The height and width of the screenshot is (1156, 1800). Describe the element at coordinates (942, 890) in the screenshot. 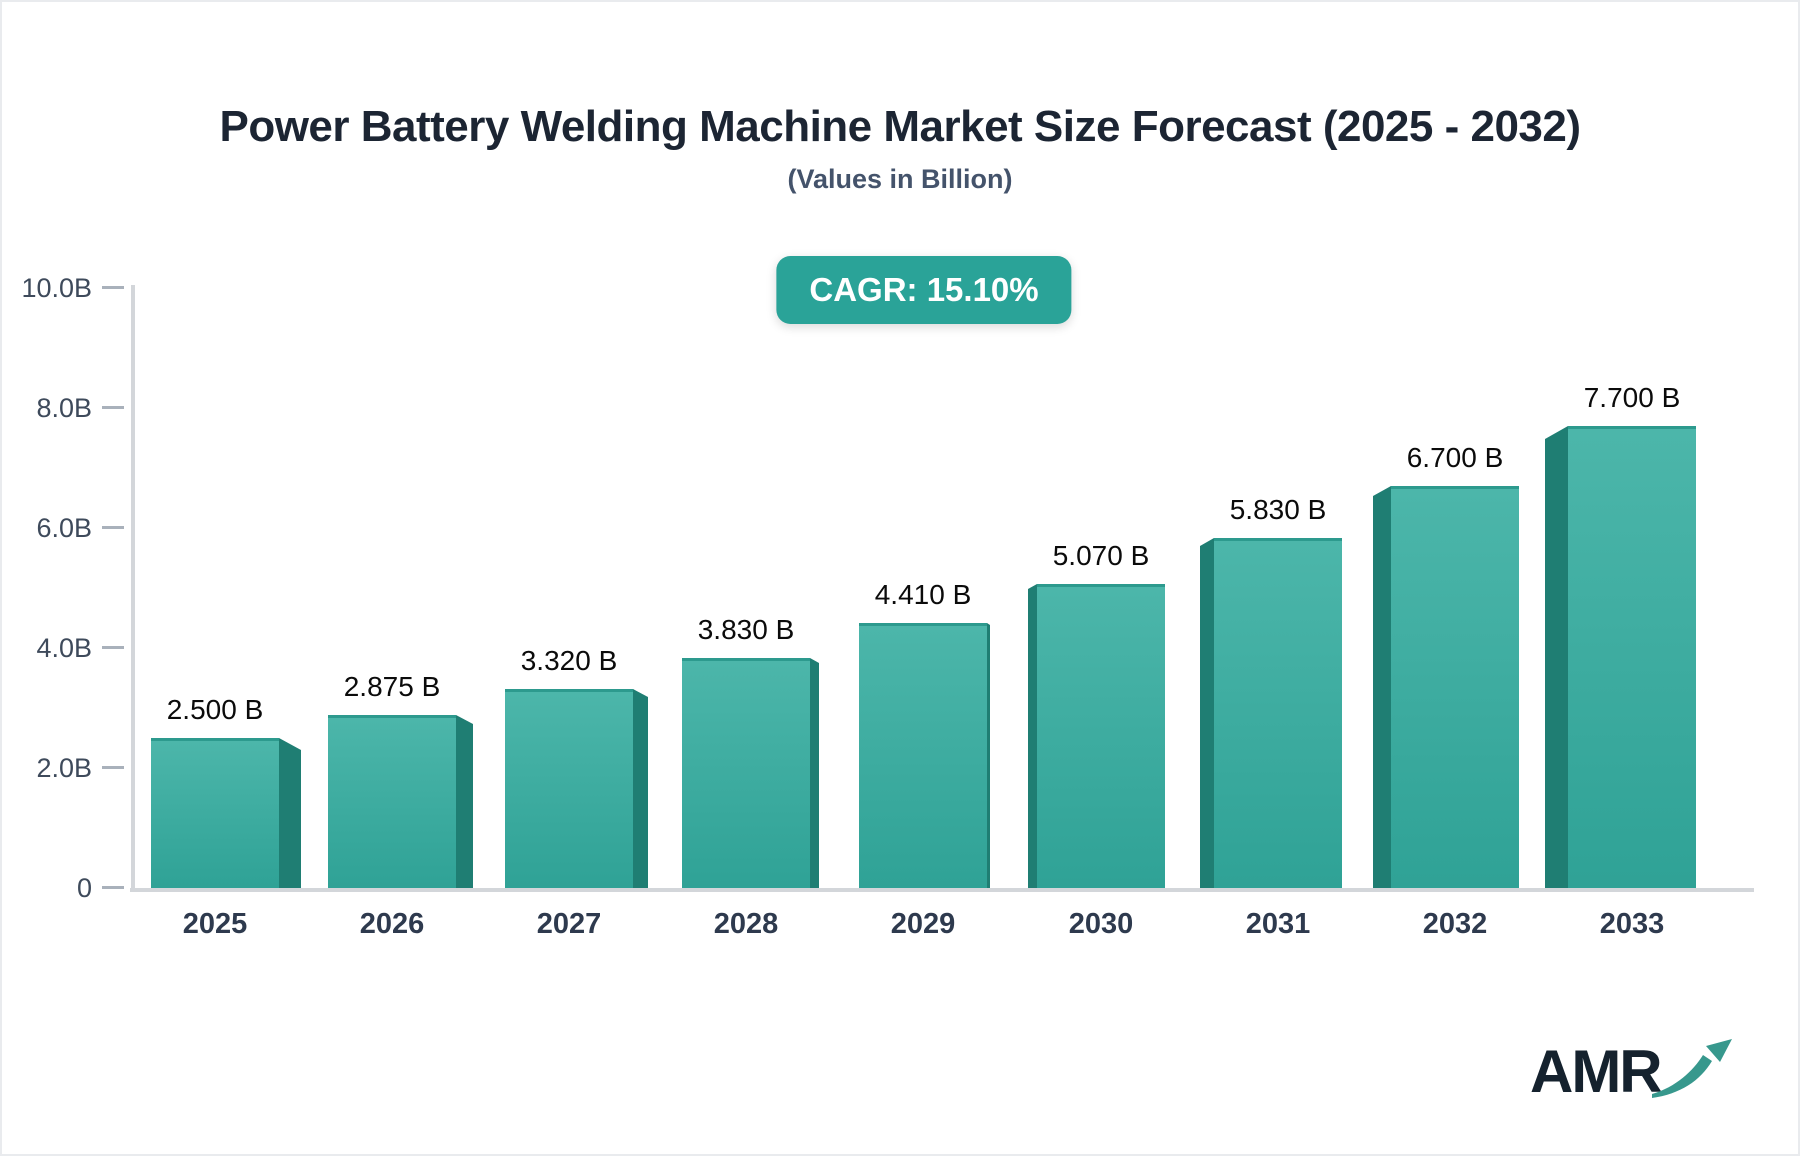

I see `x-axis-line` at that location.